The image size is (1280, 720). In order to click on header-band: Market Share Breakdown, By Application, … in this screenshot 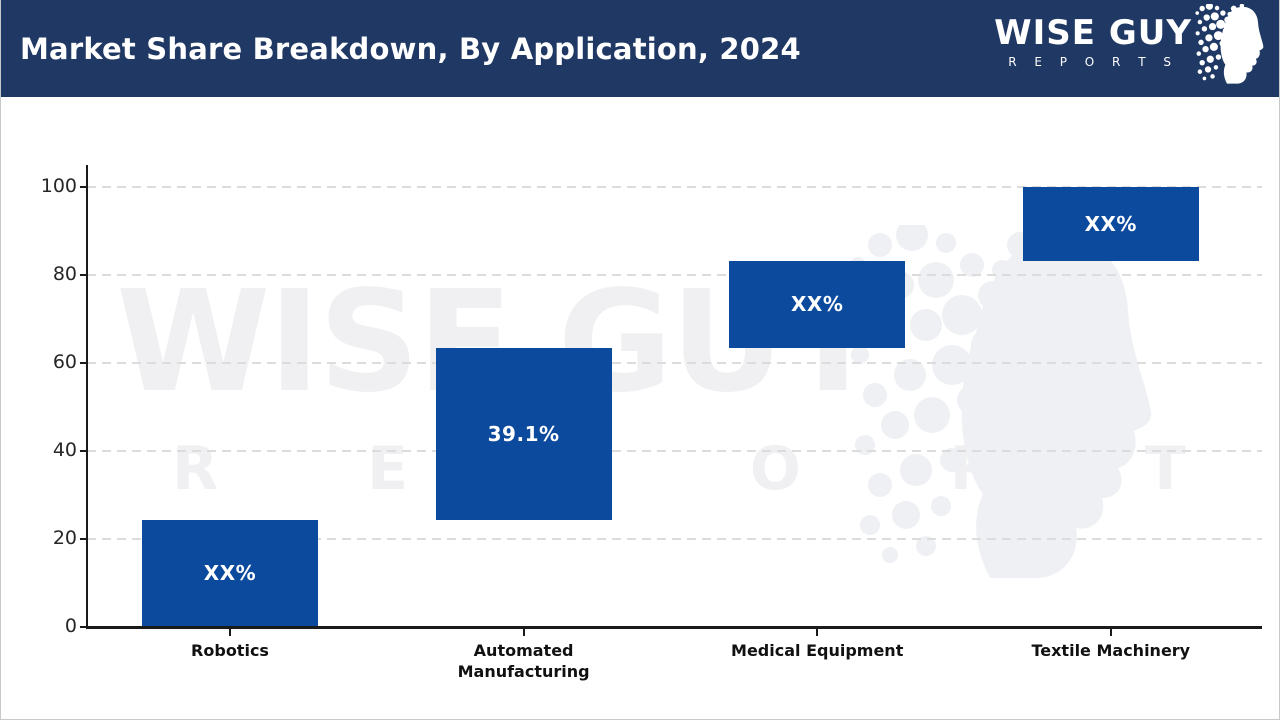, I will do `click(640, 48)`.